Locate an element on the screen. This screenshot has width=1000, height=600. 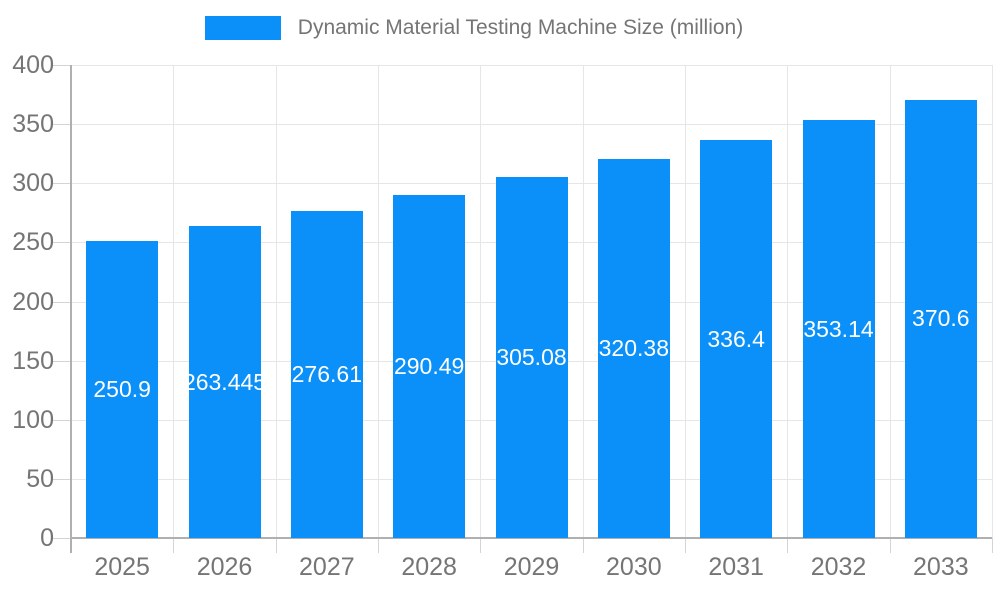
bar-2032: 353.14 is located at coordinates (838, 329).